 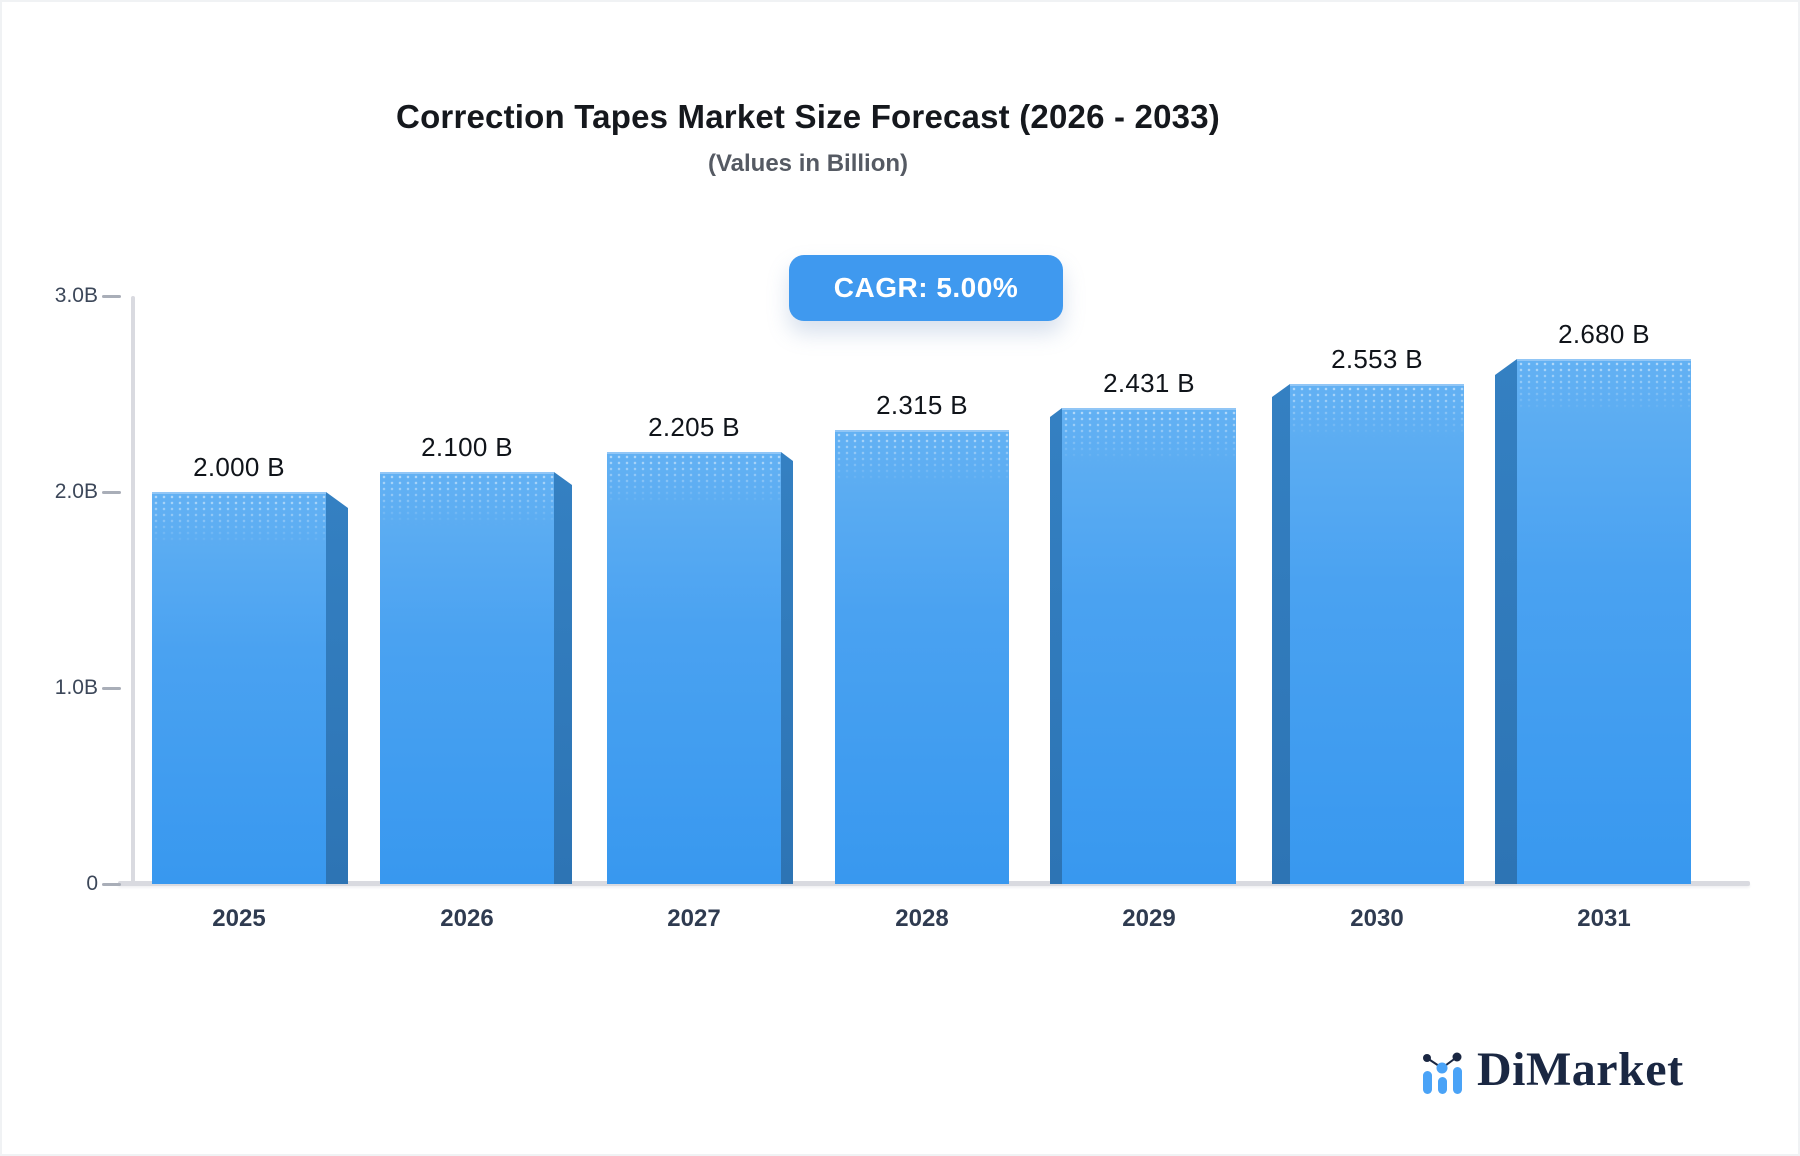 I want to click on brand-logo-text: DiMarket, so click(x=1580, y=1069).